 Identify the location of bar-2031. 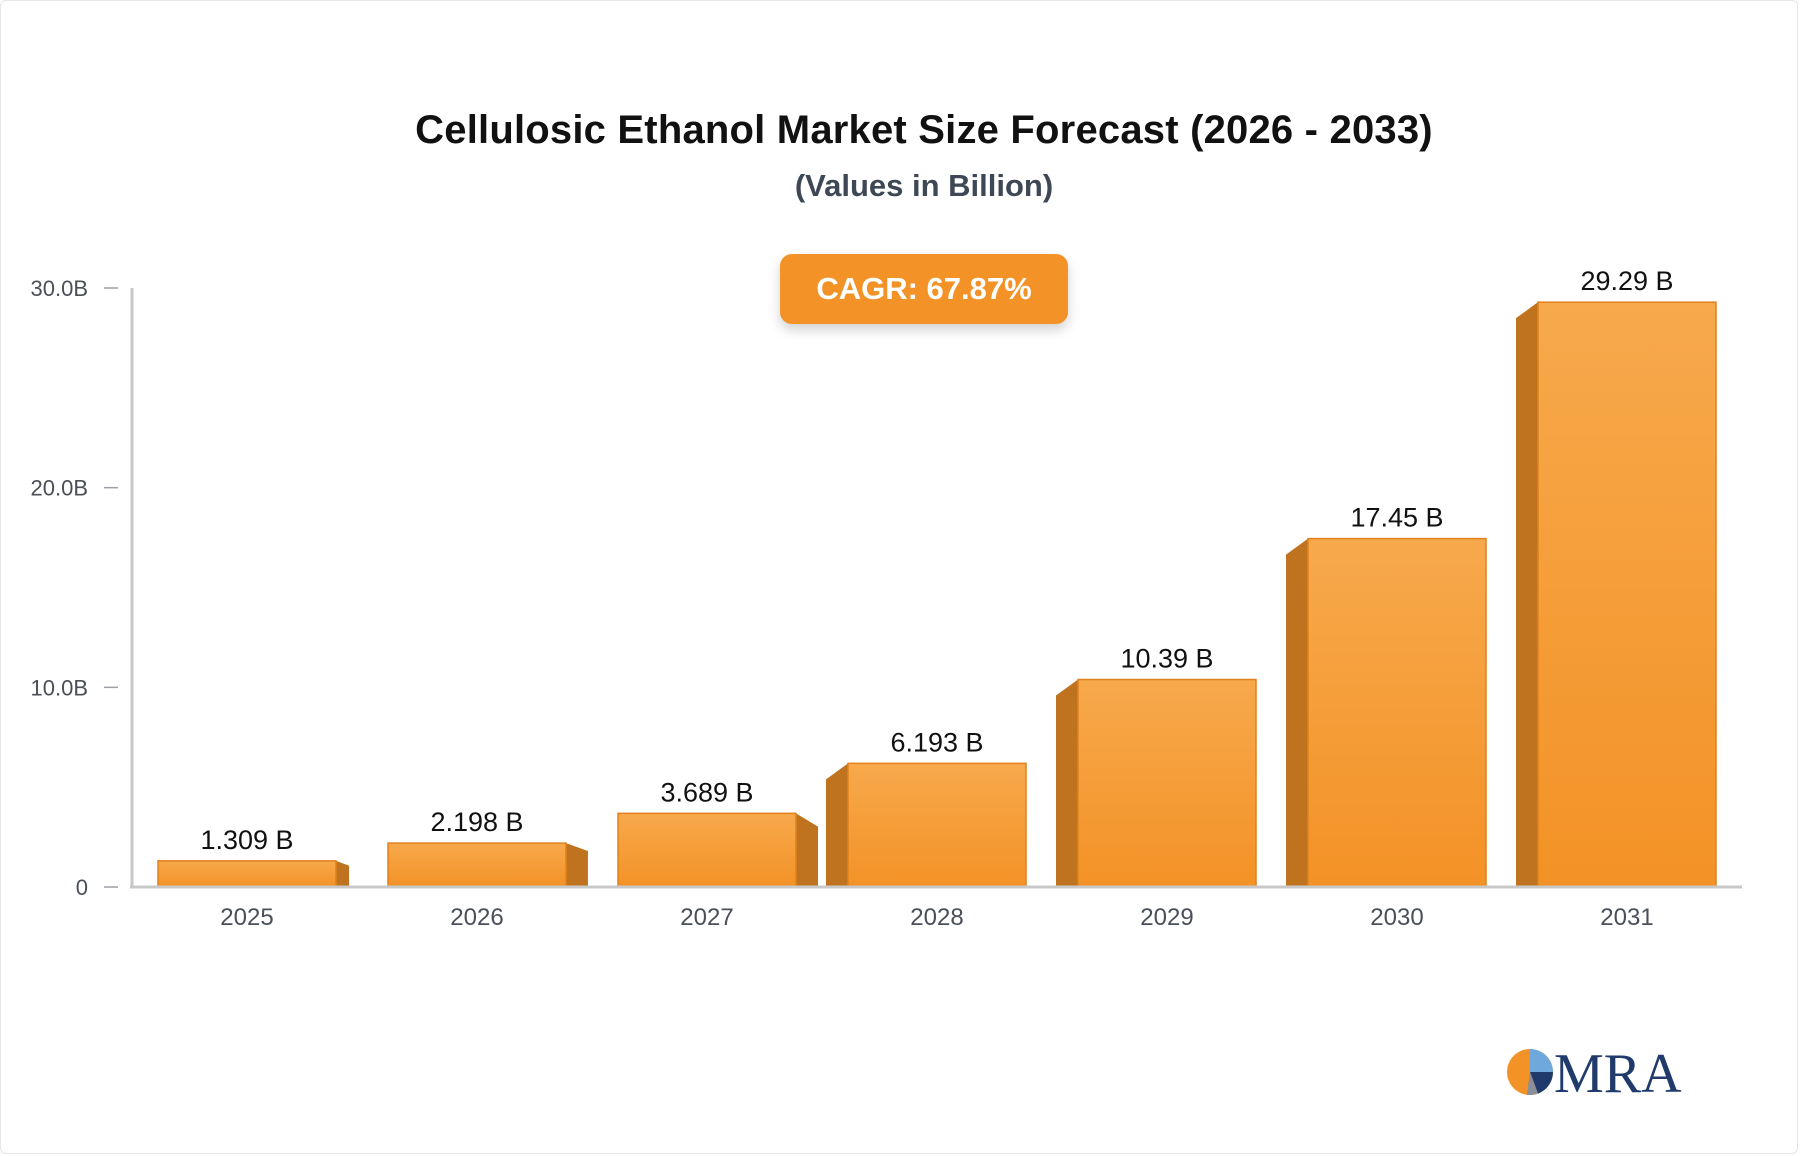
(1627, 594).